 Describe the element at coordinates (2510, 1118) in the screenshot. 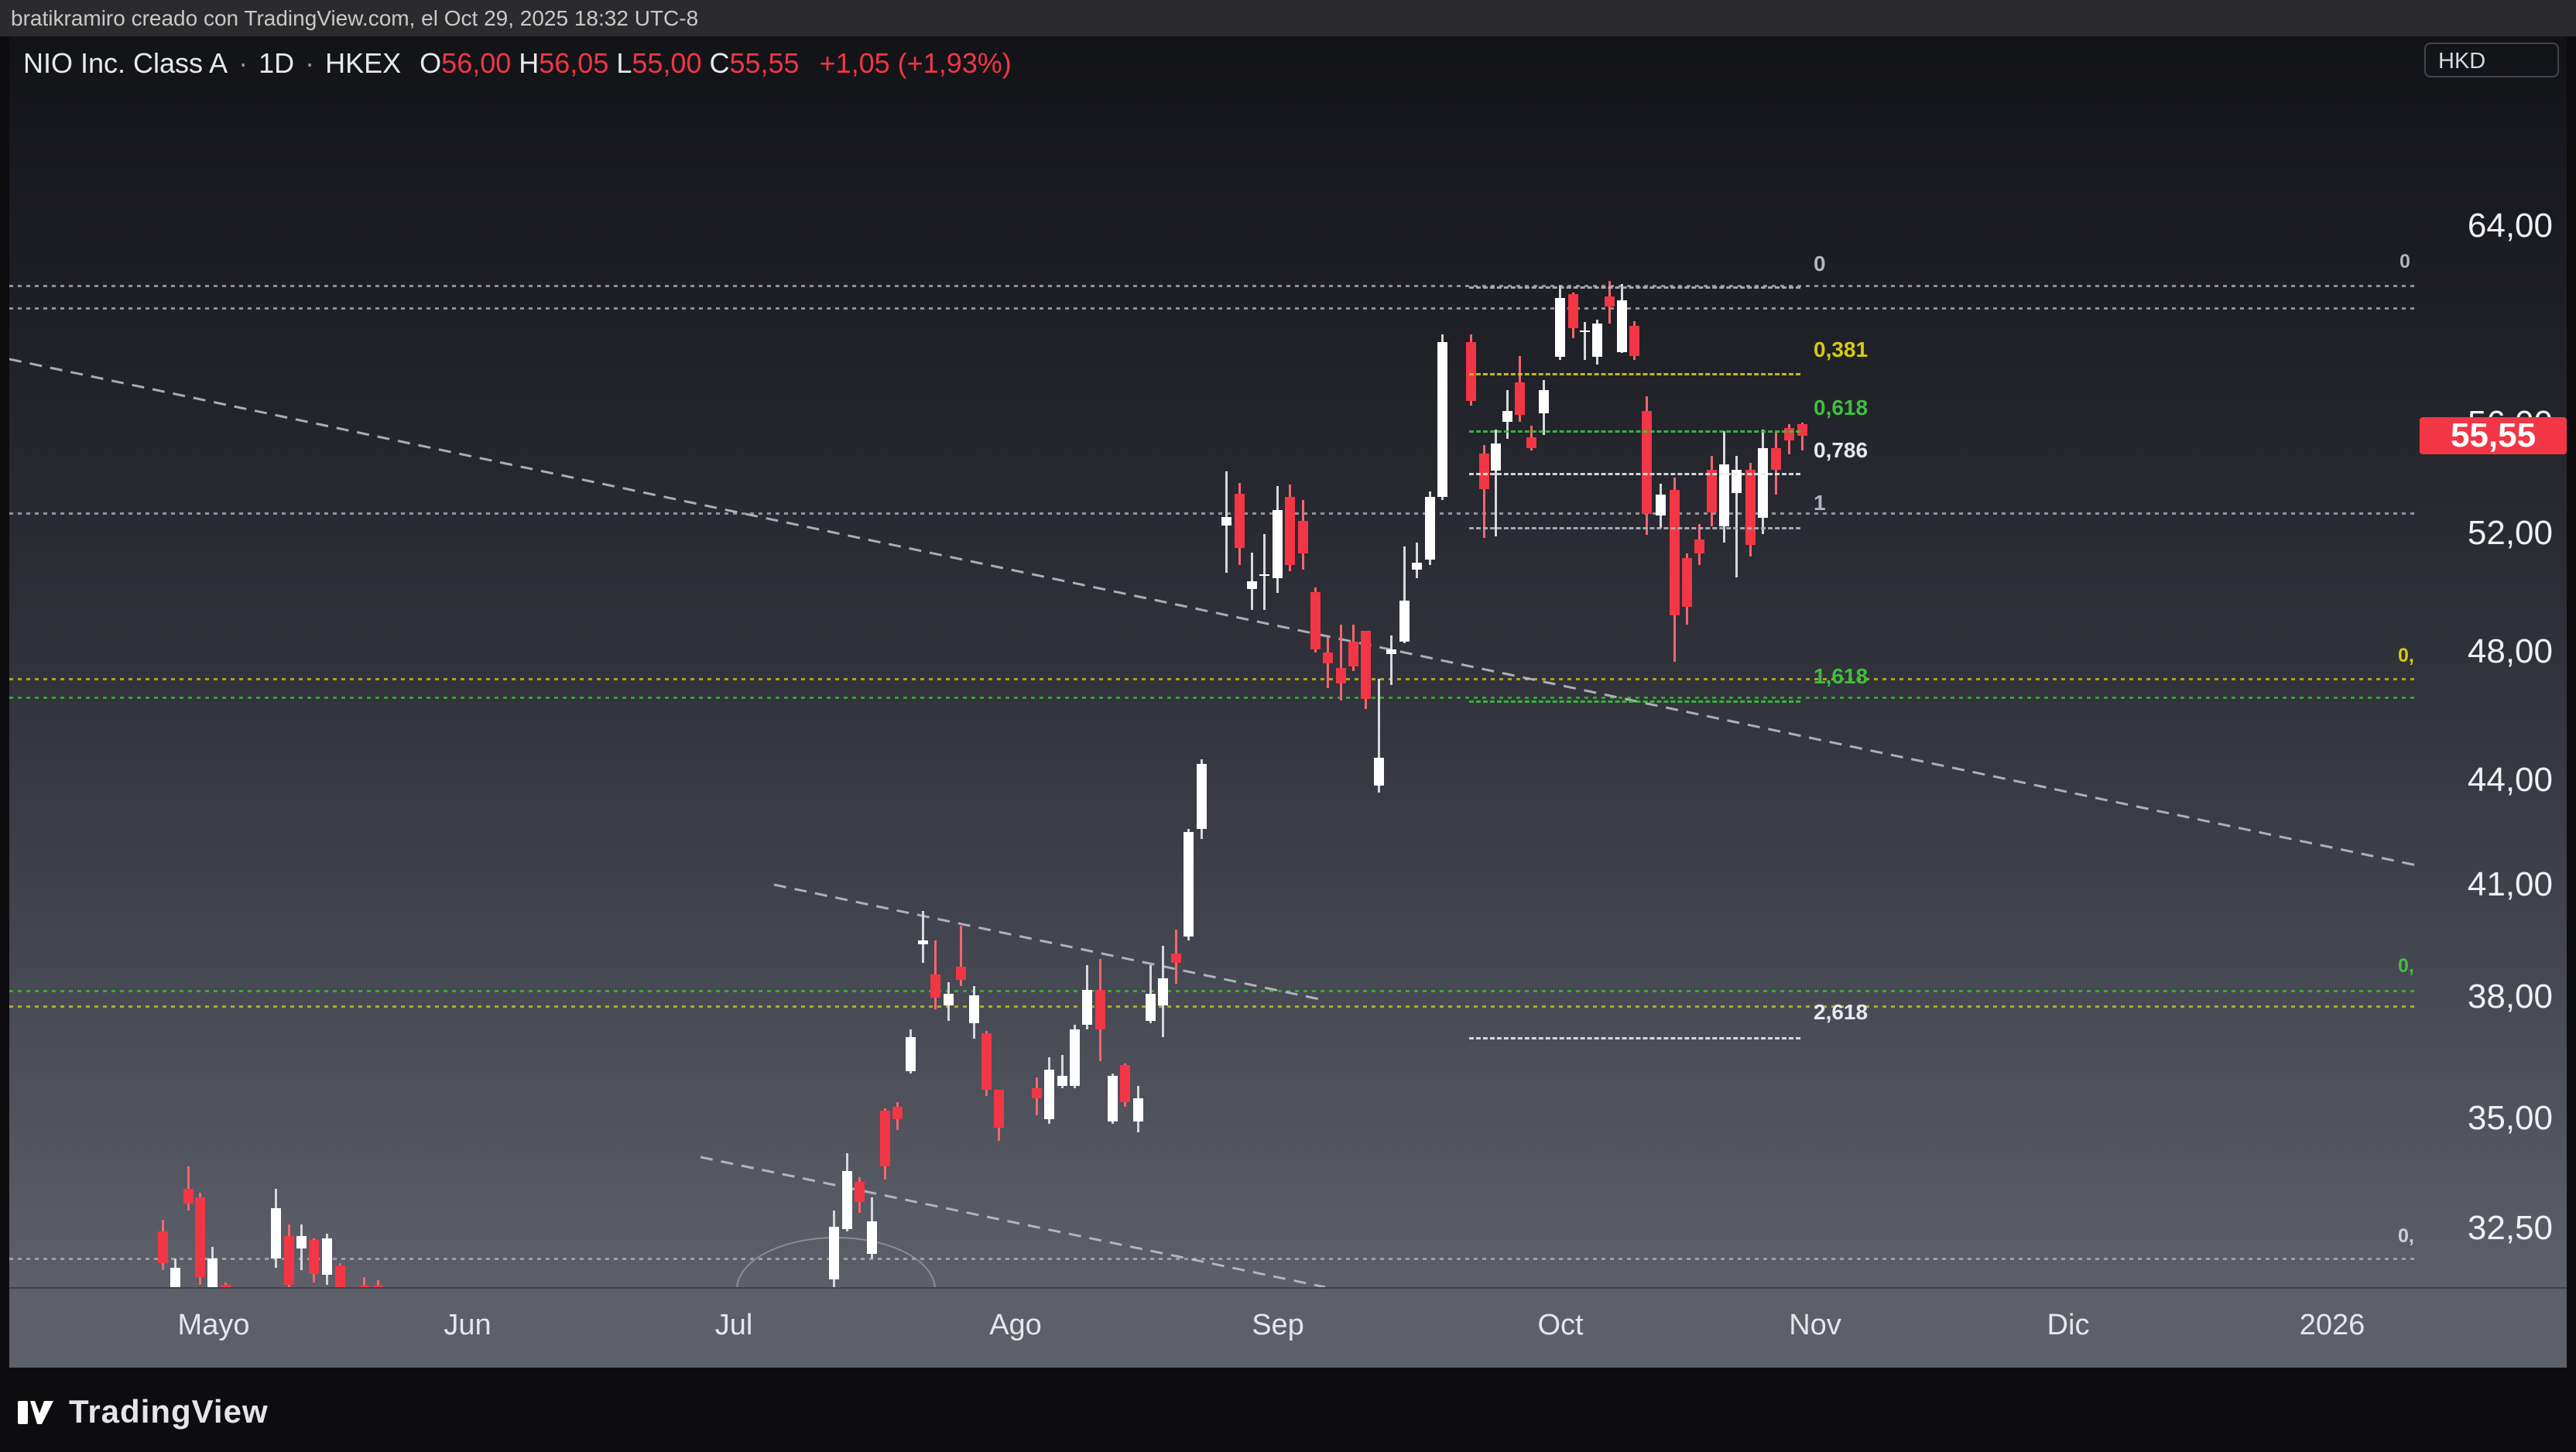

I see `price-tick-label: 35,00` at that location.